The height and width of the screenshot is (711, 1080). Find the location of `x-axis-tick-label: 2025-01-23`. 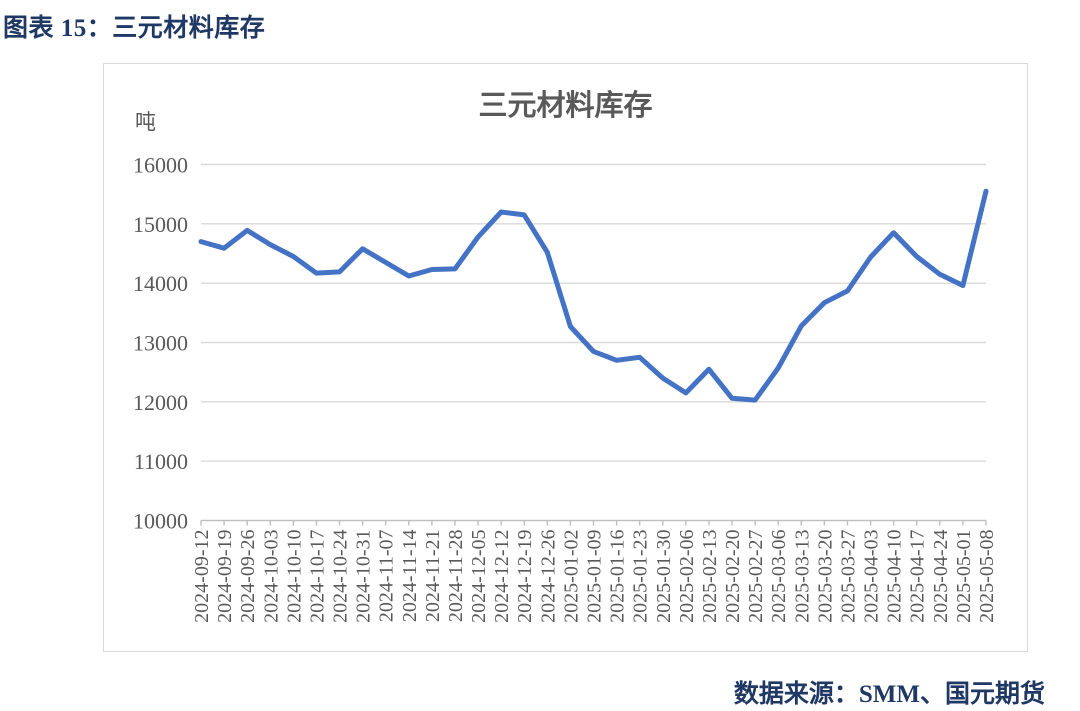

x-axis-tick-label: 2025-01-23 is located at coordinates (641, 576).